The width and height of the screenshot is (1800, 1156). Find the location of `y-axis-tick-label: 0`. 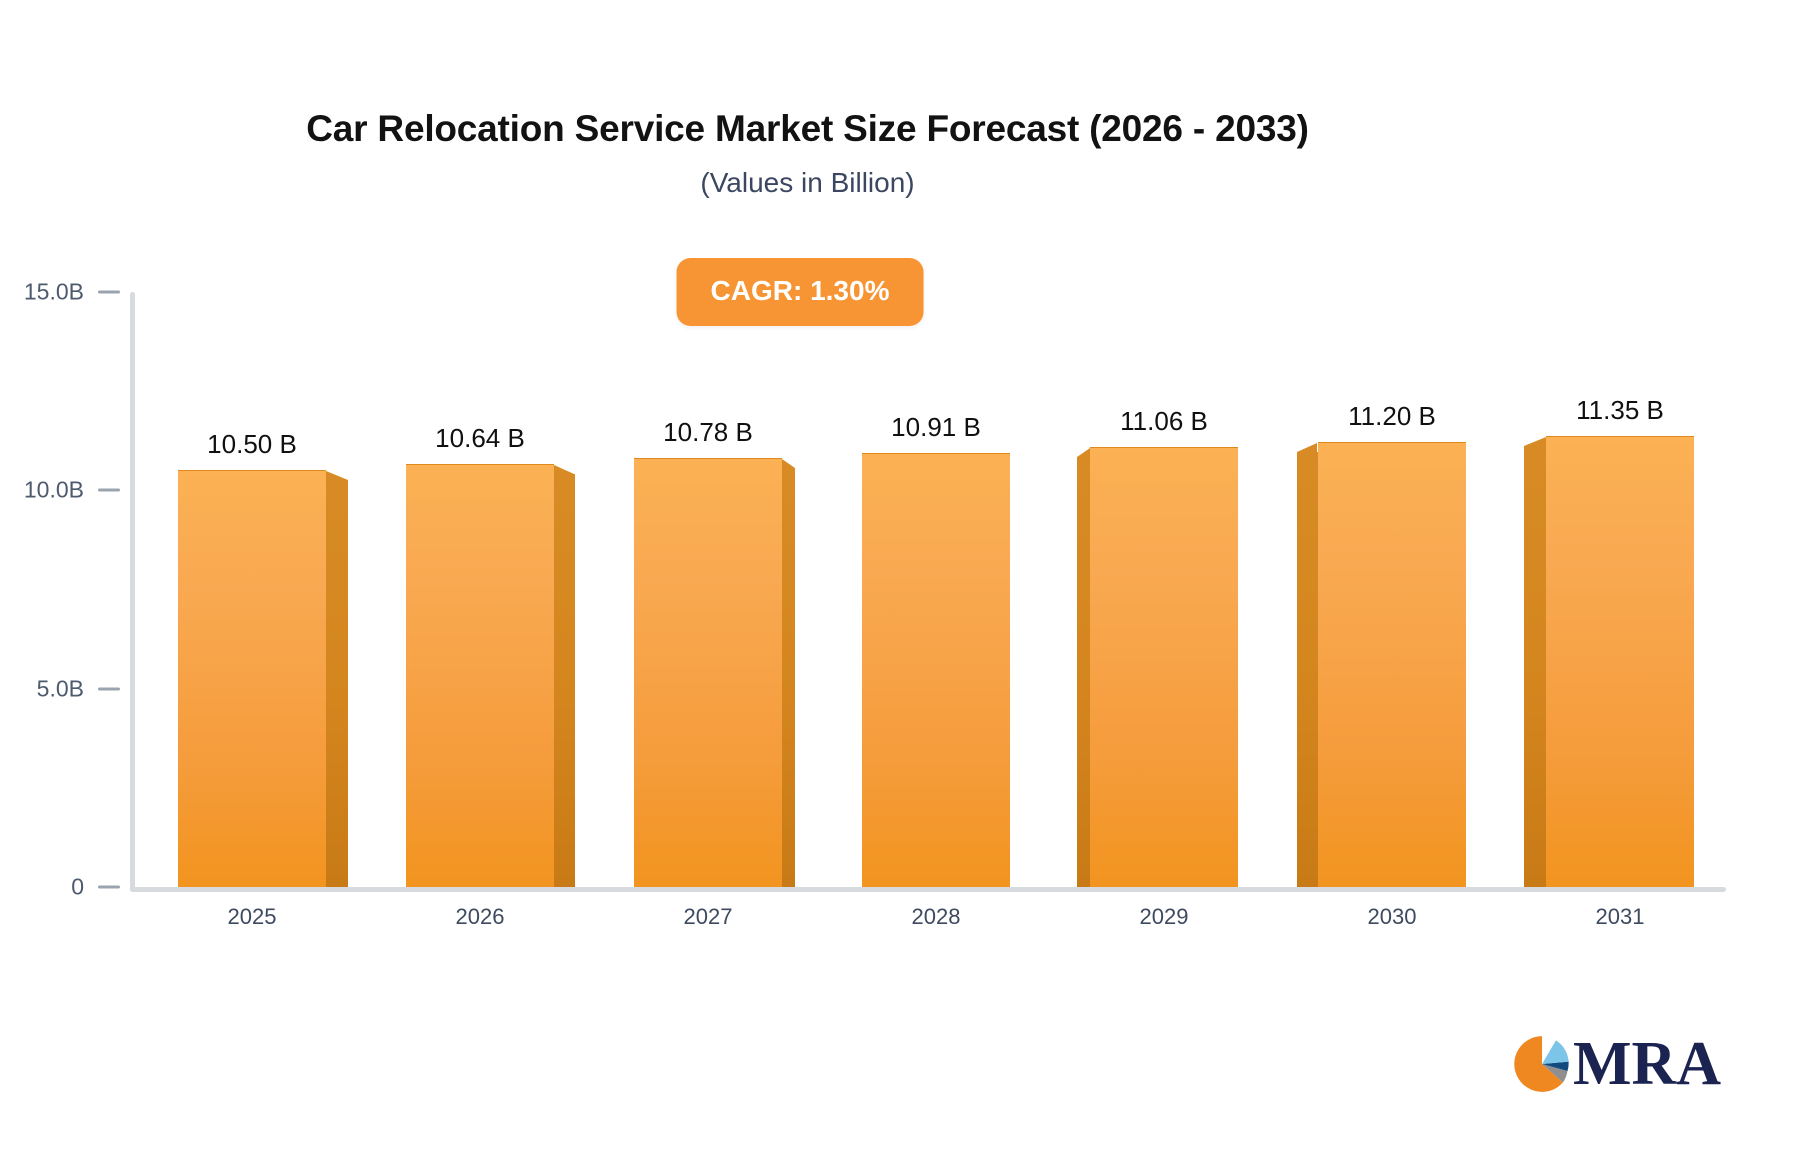

y-axis-tick-label: 0 is located at coordinates (77, 886).